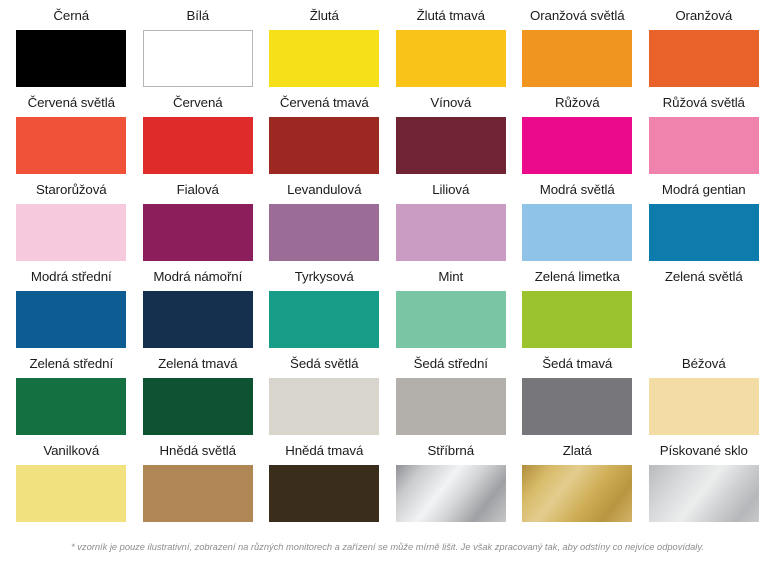 This screenshot has width=775, height=564. I want to click on swatch-cell: Béžová, so click(704, 395).